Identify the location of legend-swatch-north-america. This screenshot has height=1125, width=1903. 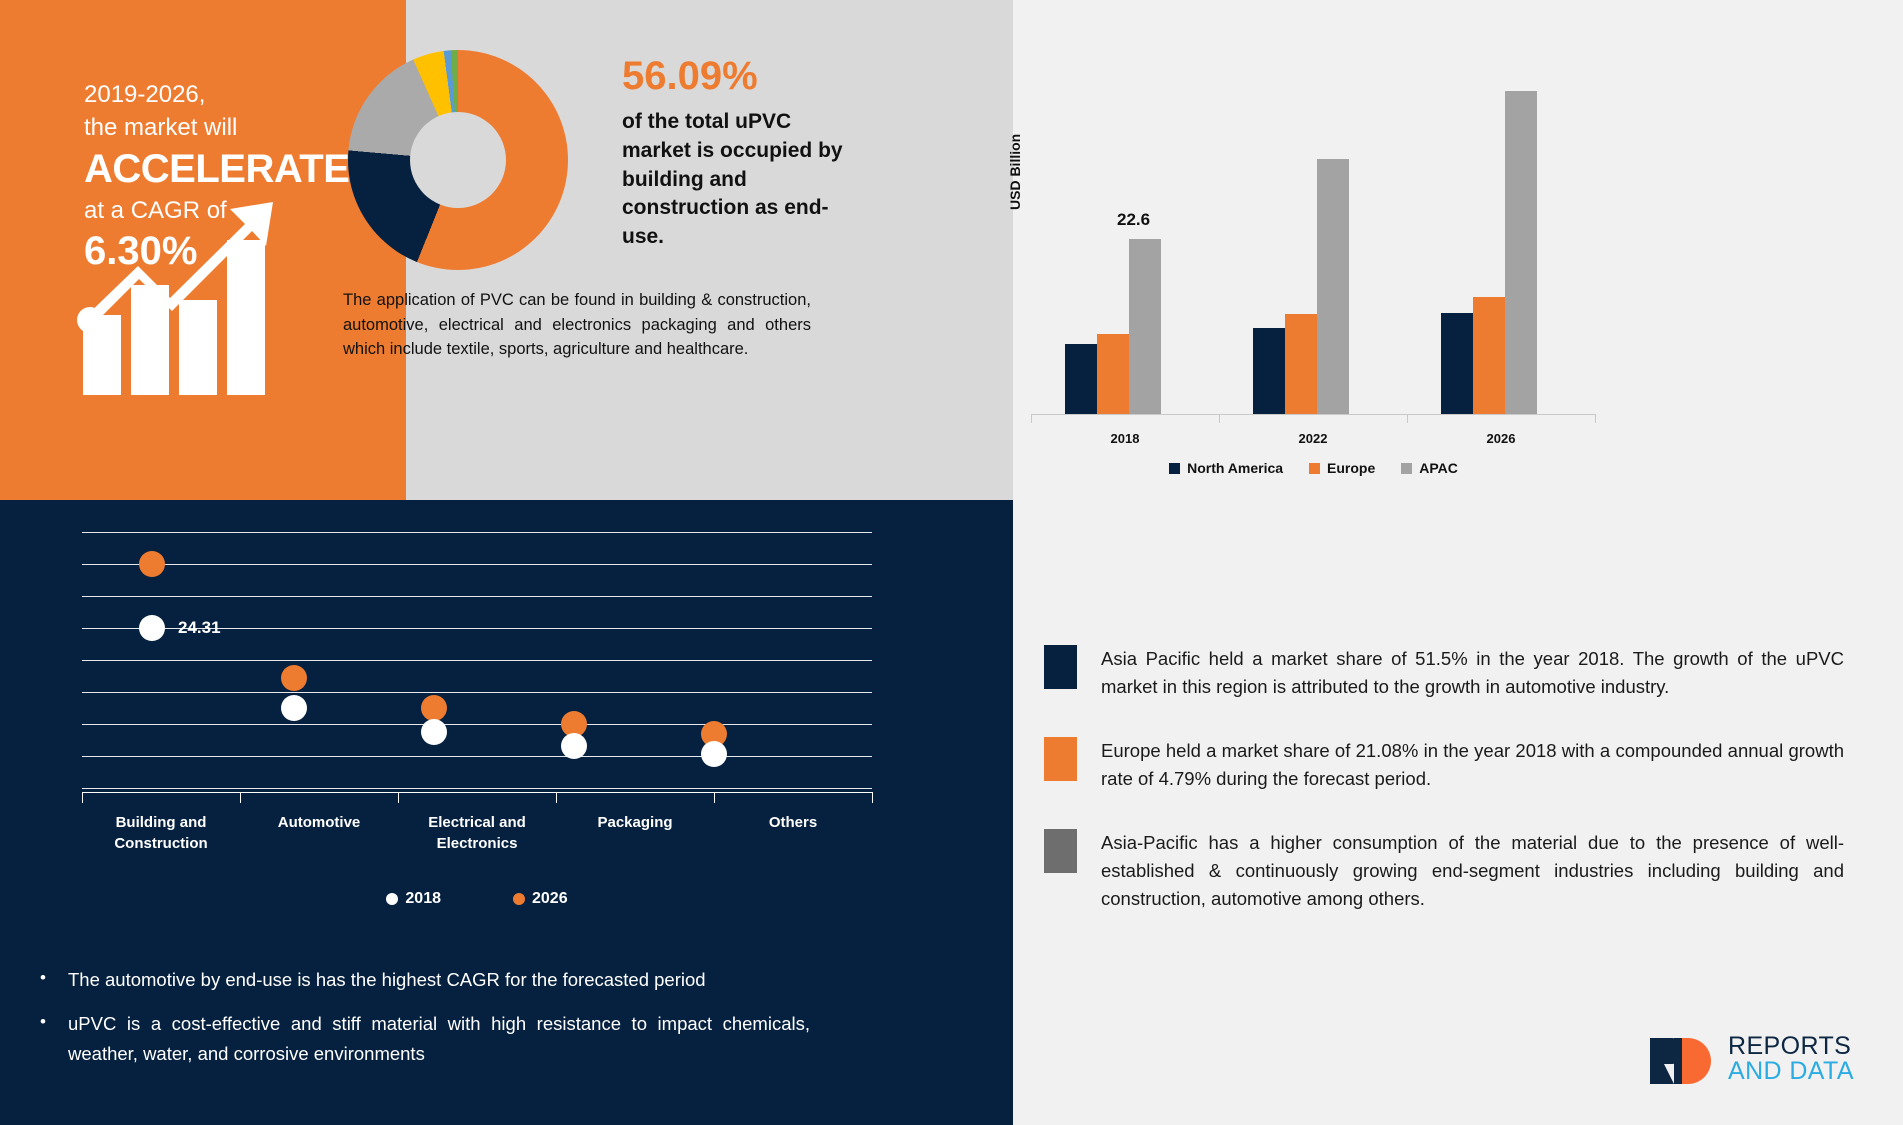
(1175, 468).